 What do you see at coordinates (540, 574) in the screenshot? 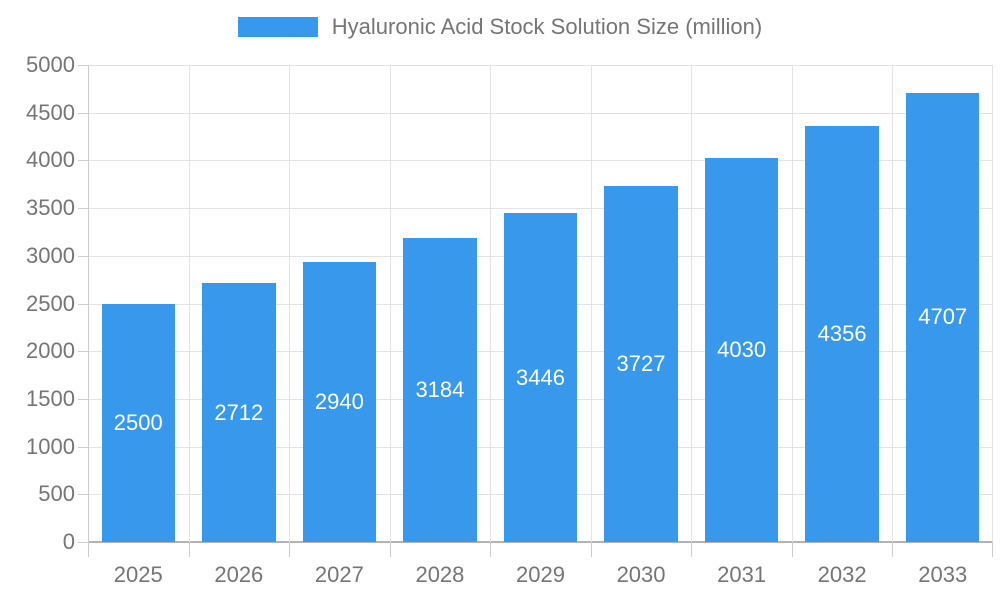
I see `x-axis-label-2029: 2029` at bounding box center [540, 574].